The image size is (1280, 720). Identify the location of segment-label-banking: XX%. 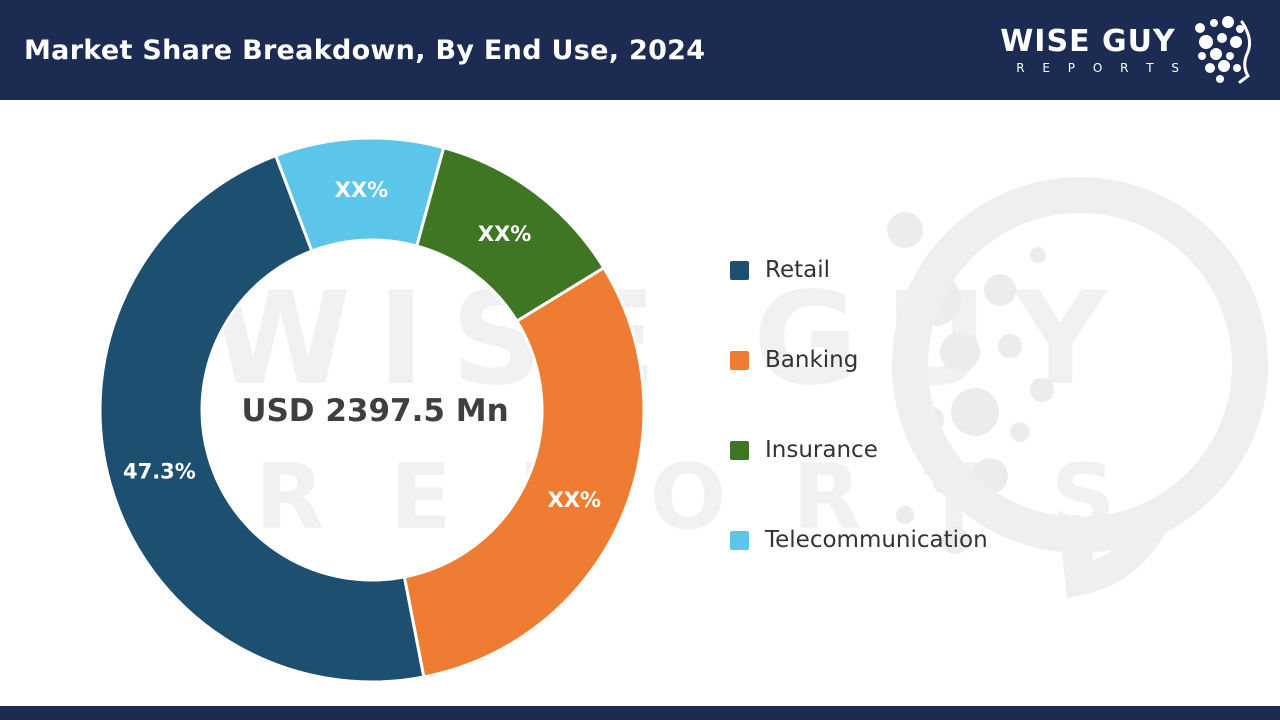
(574, 500).